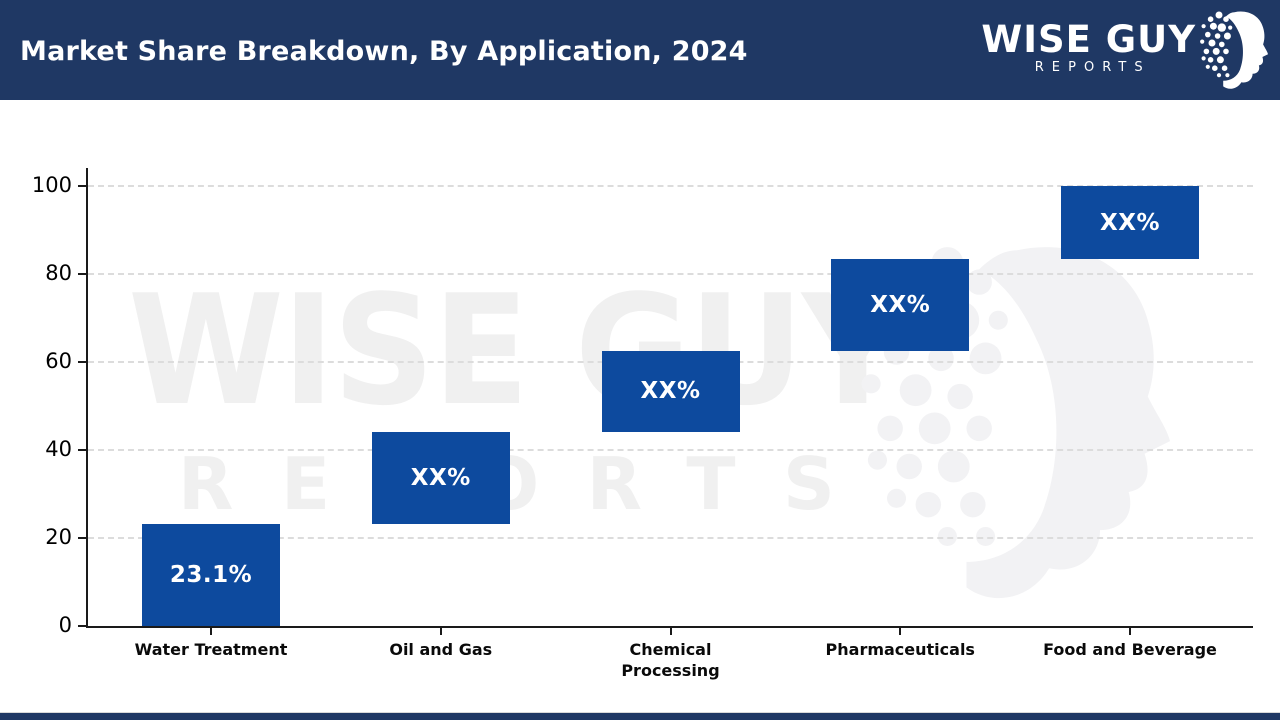  Describe the element at coordinates (1088, 39) in the screenshot. I see `logo-wordmark: WISE GUY` at that location.